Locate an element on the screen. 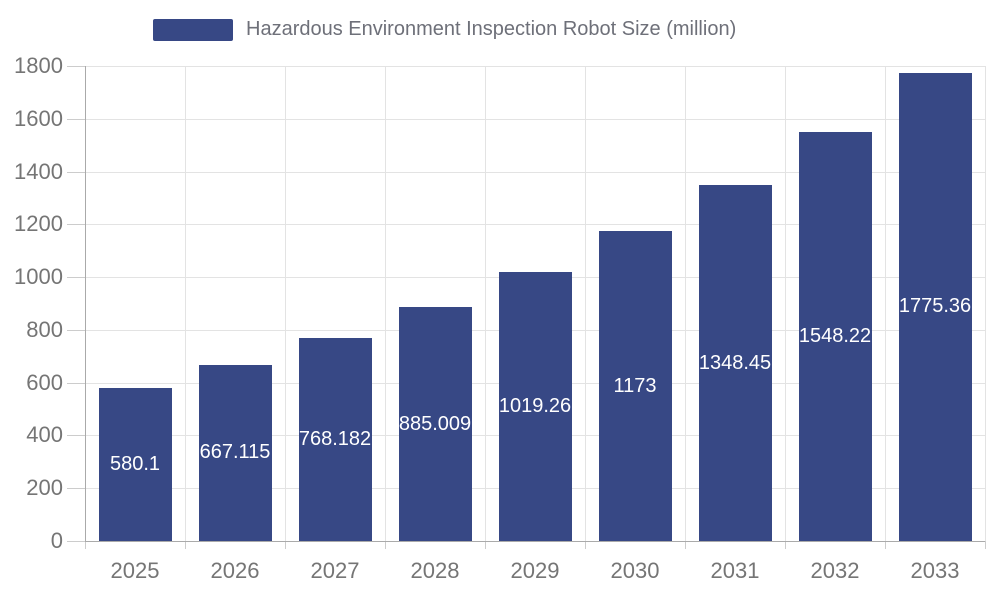  x-axis-label: 2025 is located at coordinates (135, 570).